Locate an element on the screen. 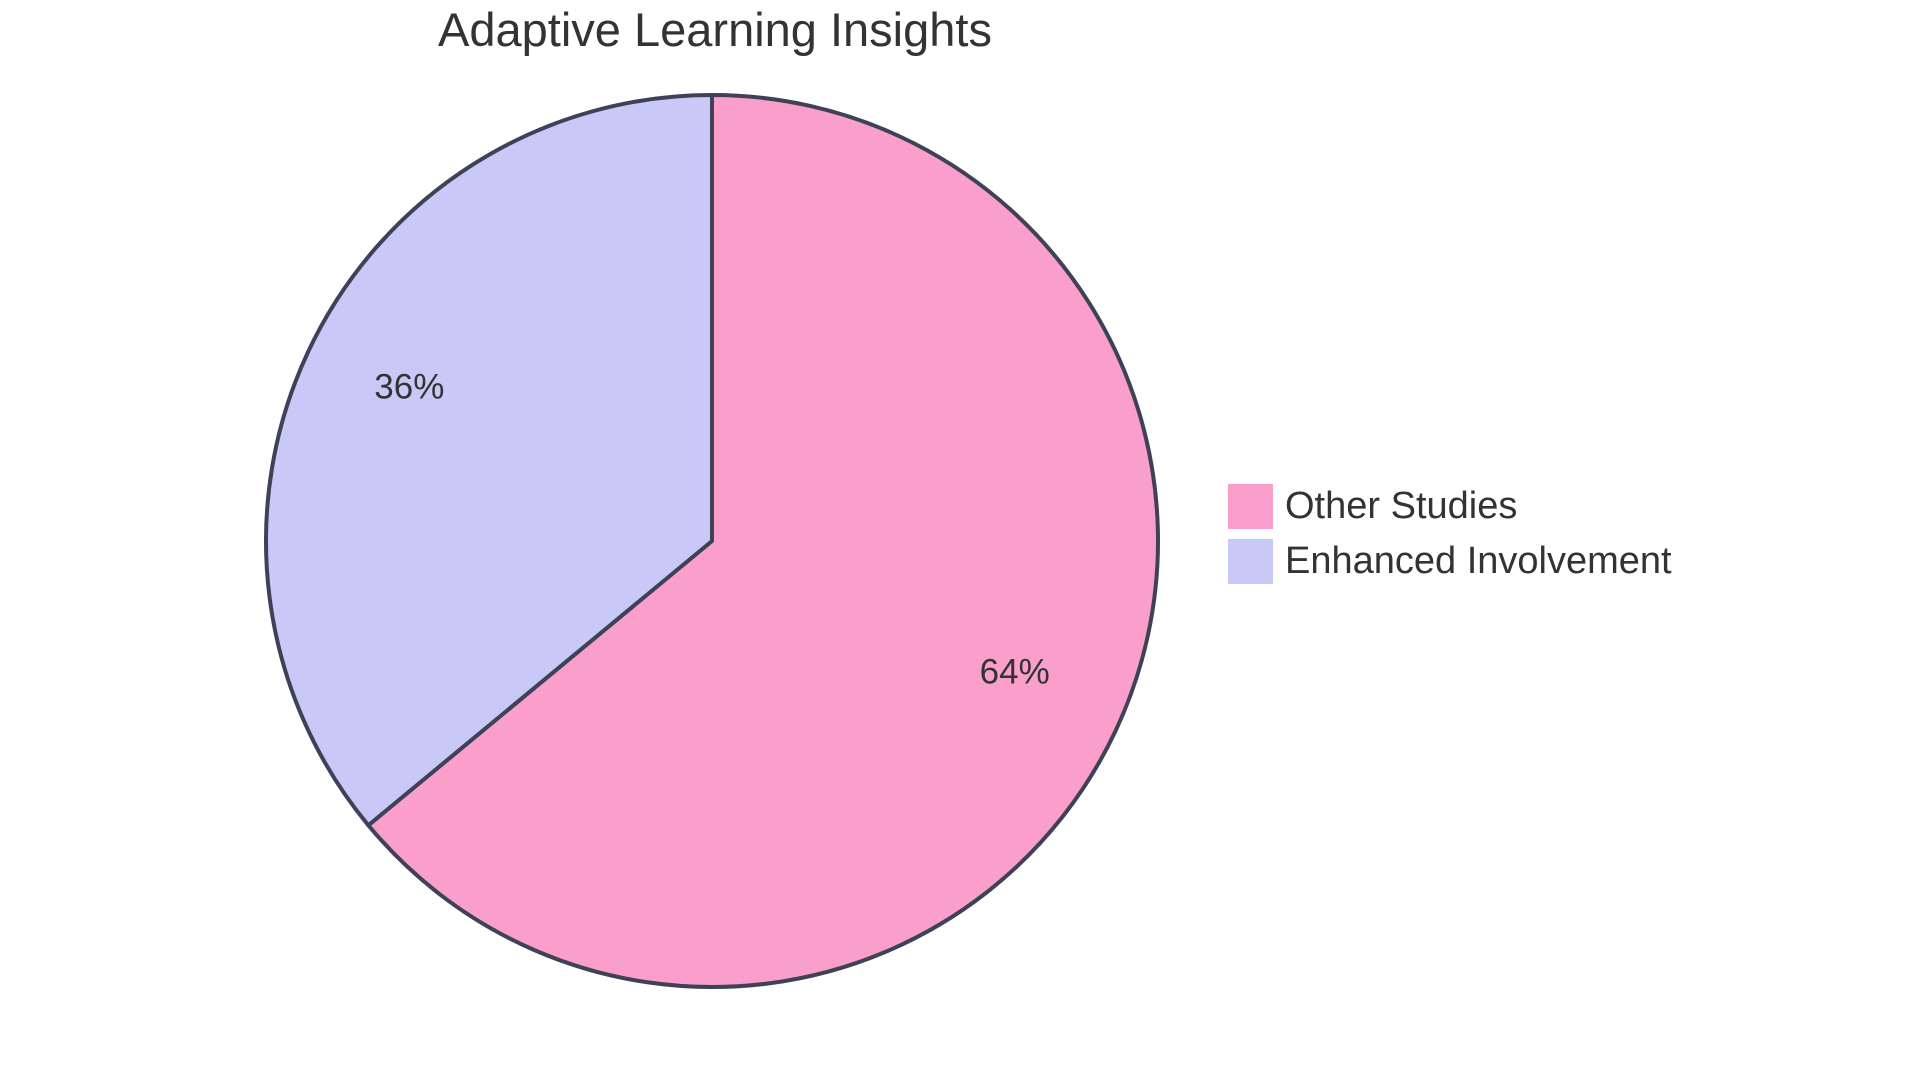 The height and width of the screenshot is (1083, 1920). slice-percent-label: 64% is located at coordinates (1015, 671).